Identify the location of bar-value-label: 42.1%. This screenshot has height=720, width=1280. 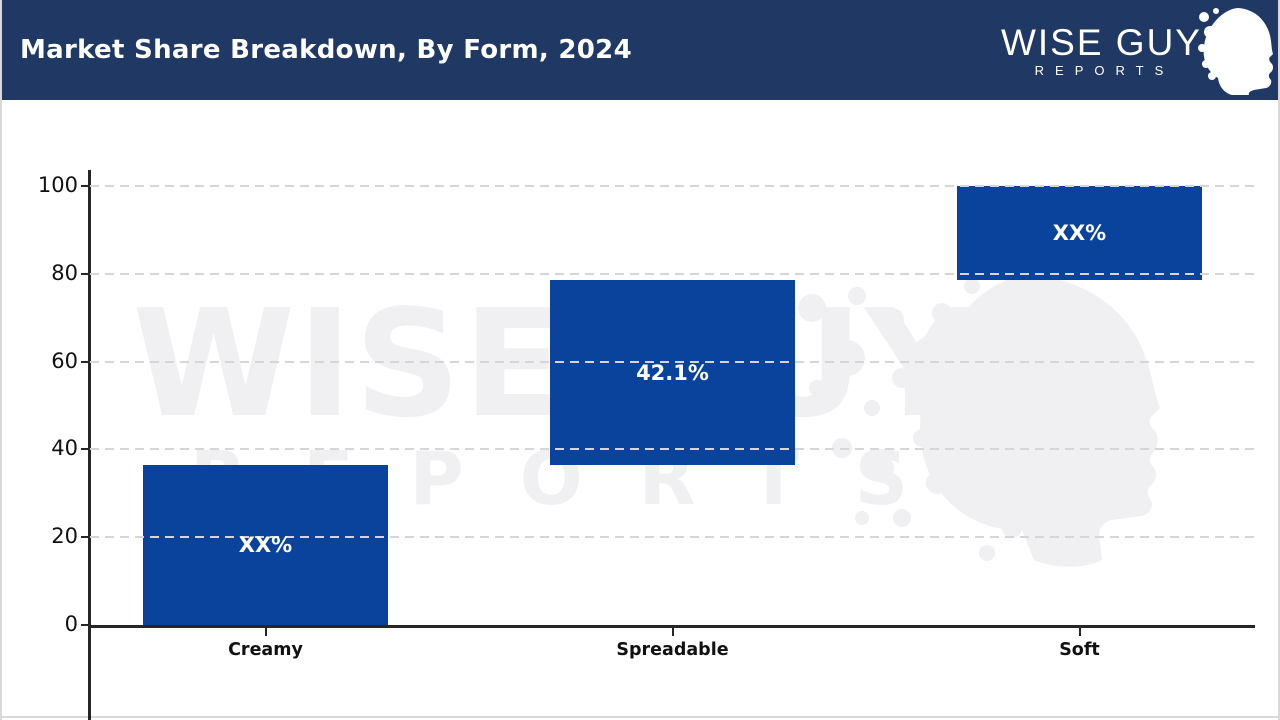
(672, 372).